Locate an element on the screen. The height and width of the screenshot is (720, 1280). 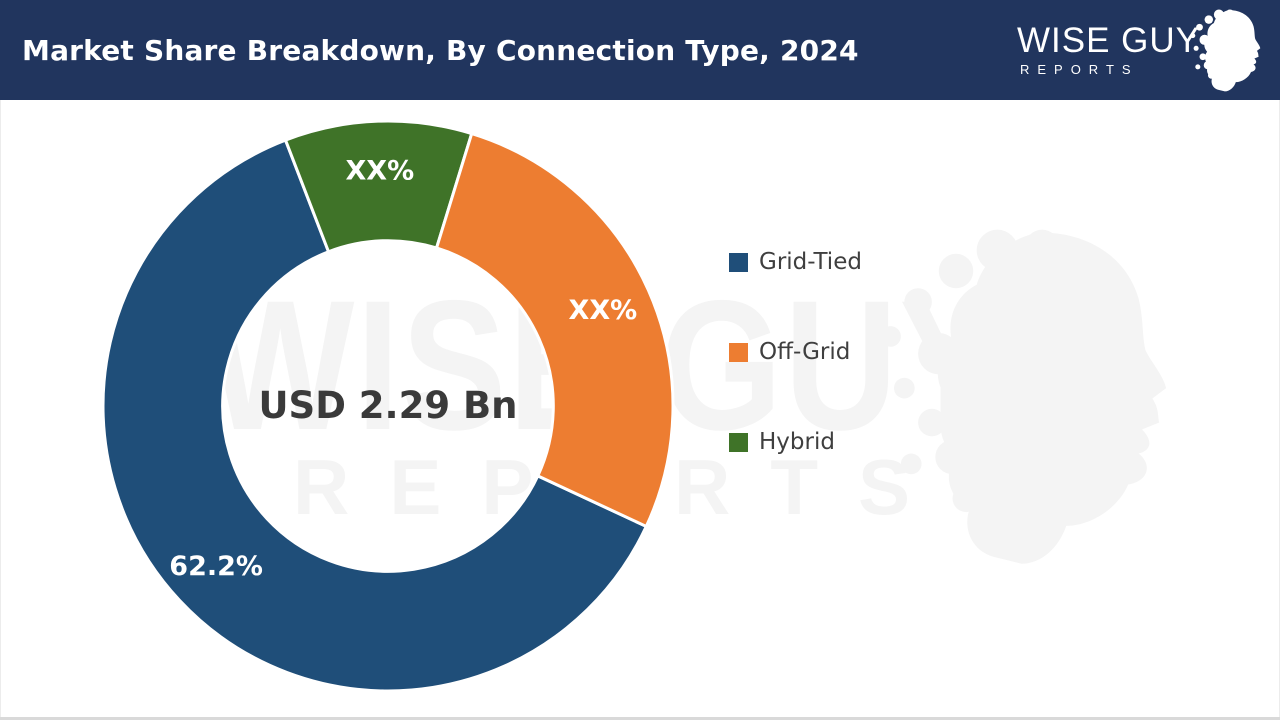
legend-label-hybrid: Hybrid is located at coordinates (797, 442).